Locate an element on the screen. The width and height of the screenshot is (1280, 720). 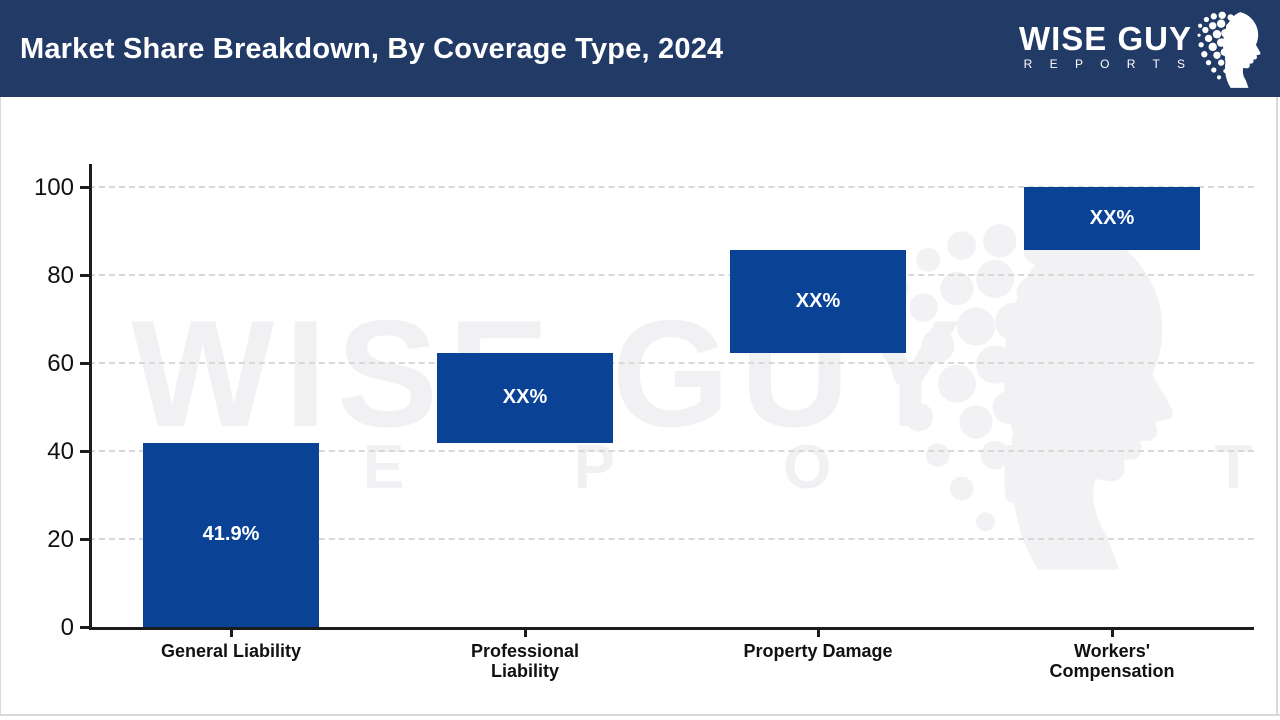
y-tick-label: 60 is located at coordinates (60, 363).